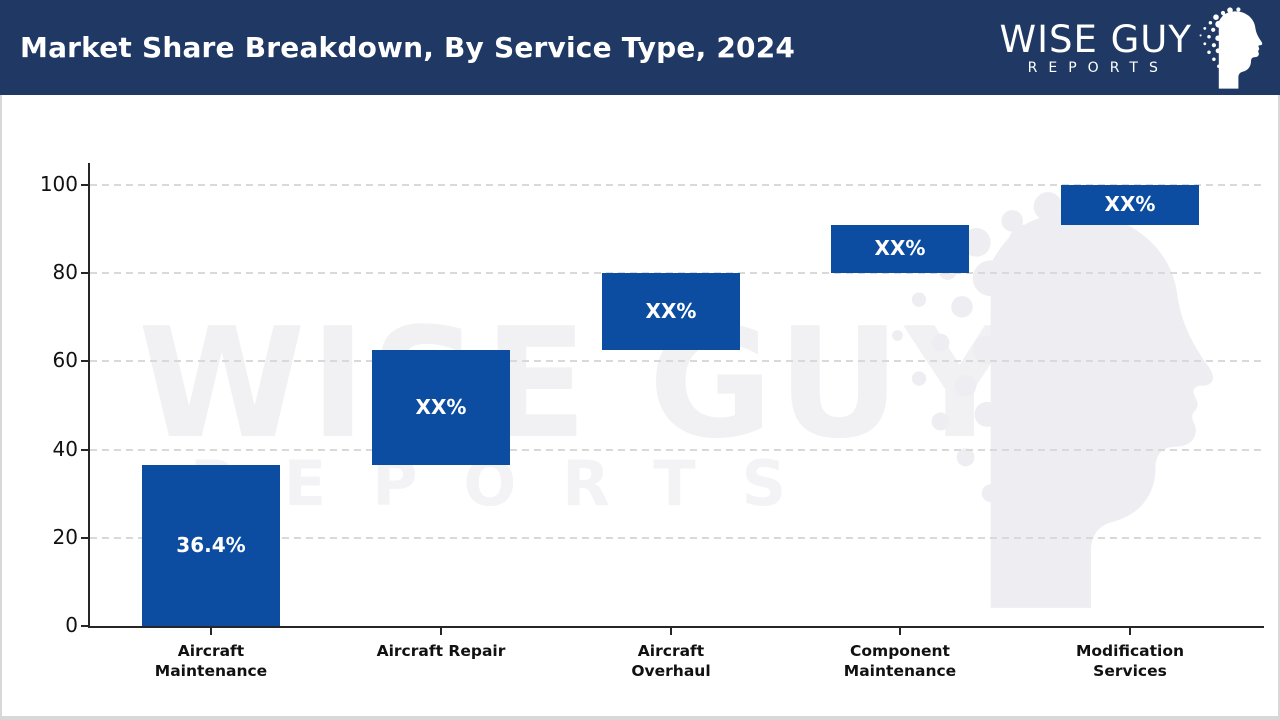 This screenshot has width=1280, height=720. I want to click on right-border, so click(1279, 407).